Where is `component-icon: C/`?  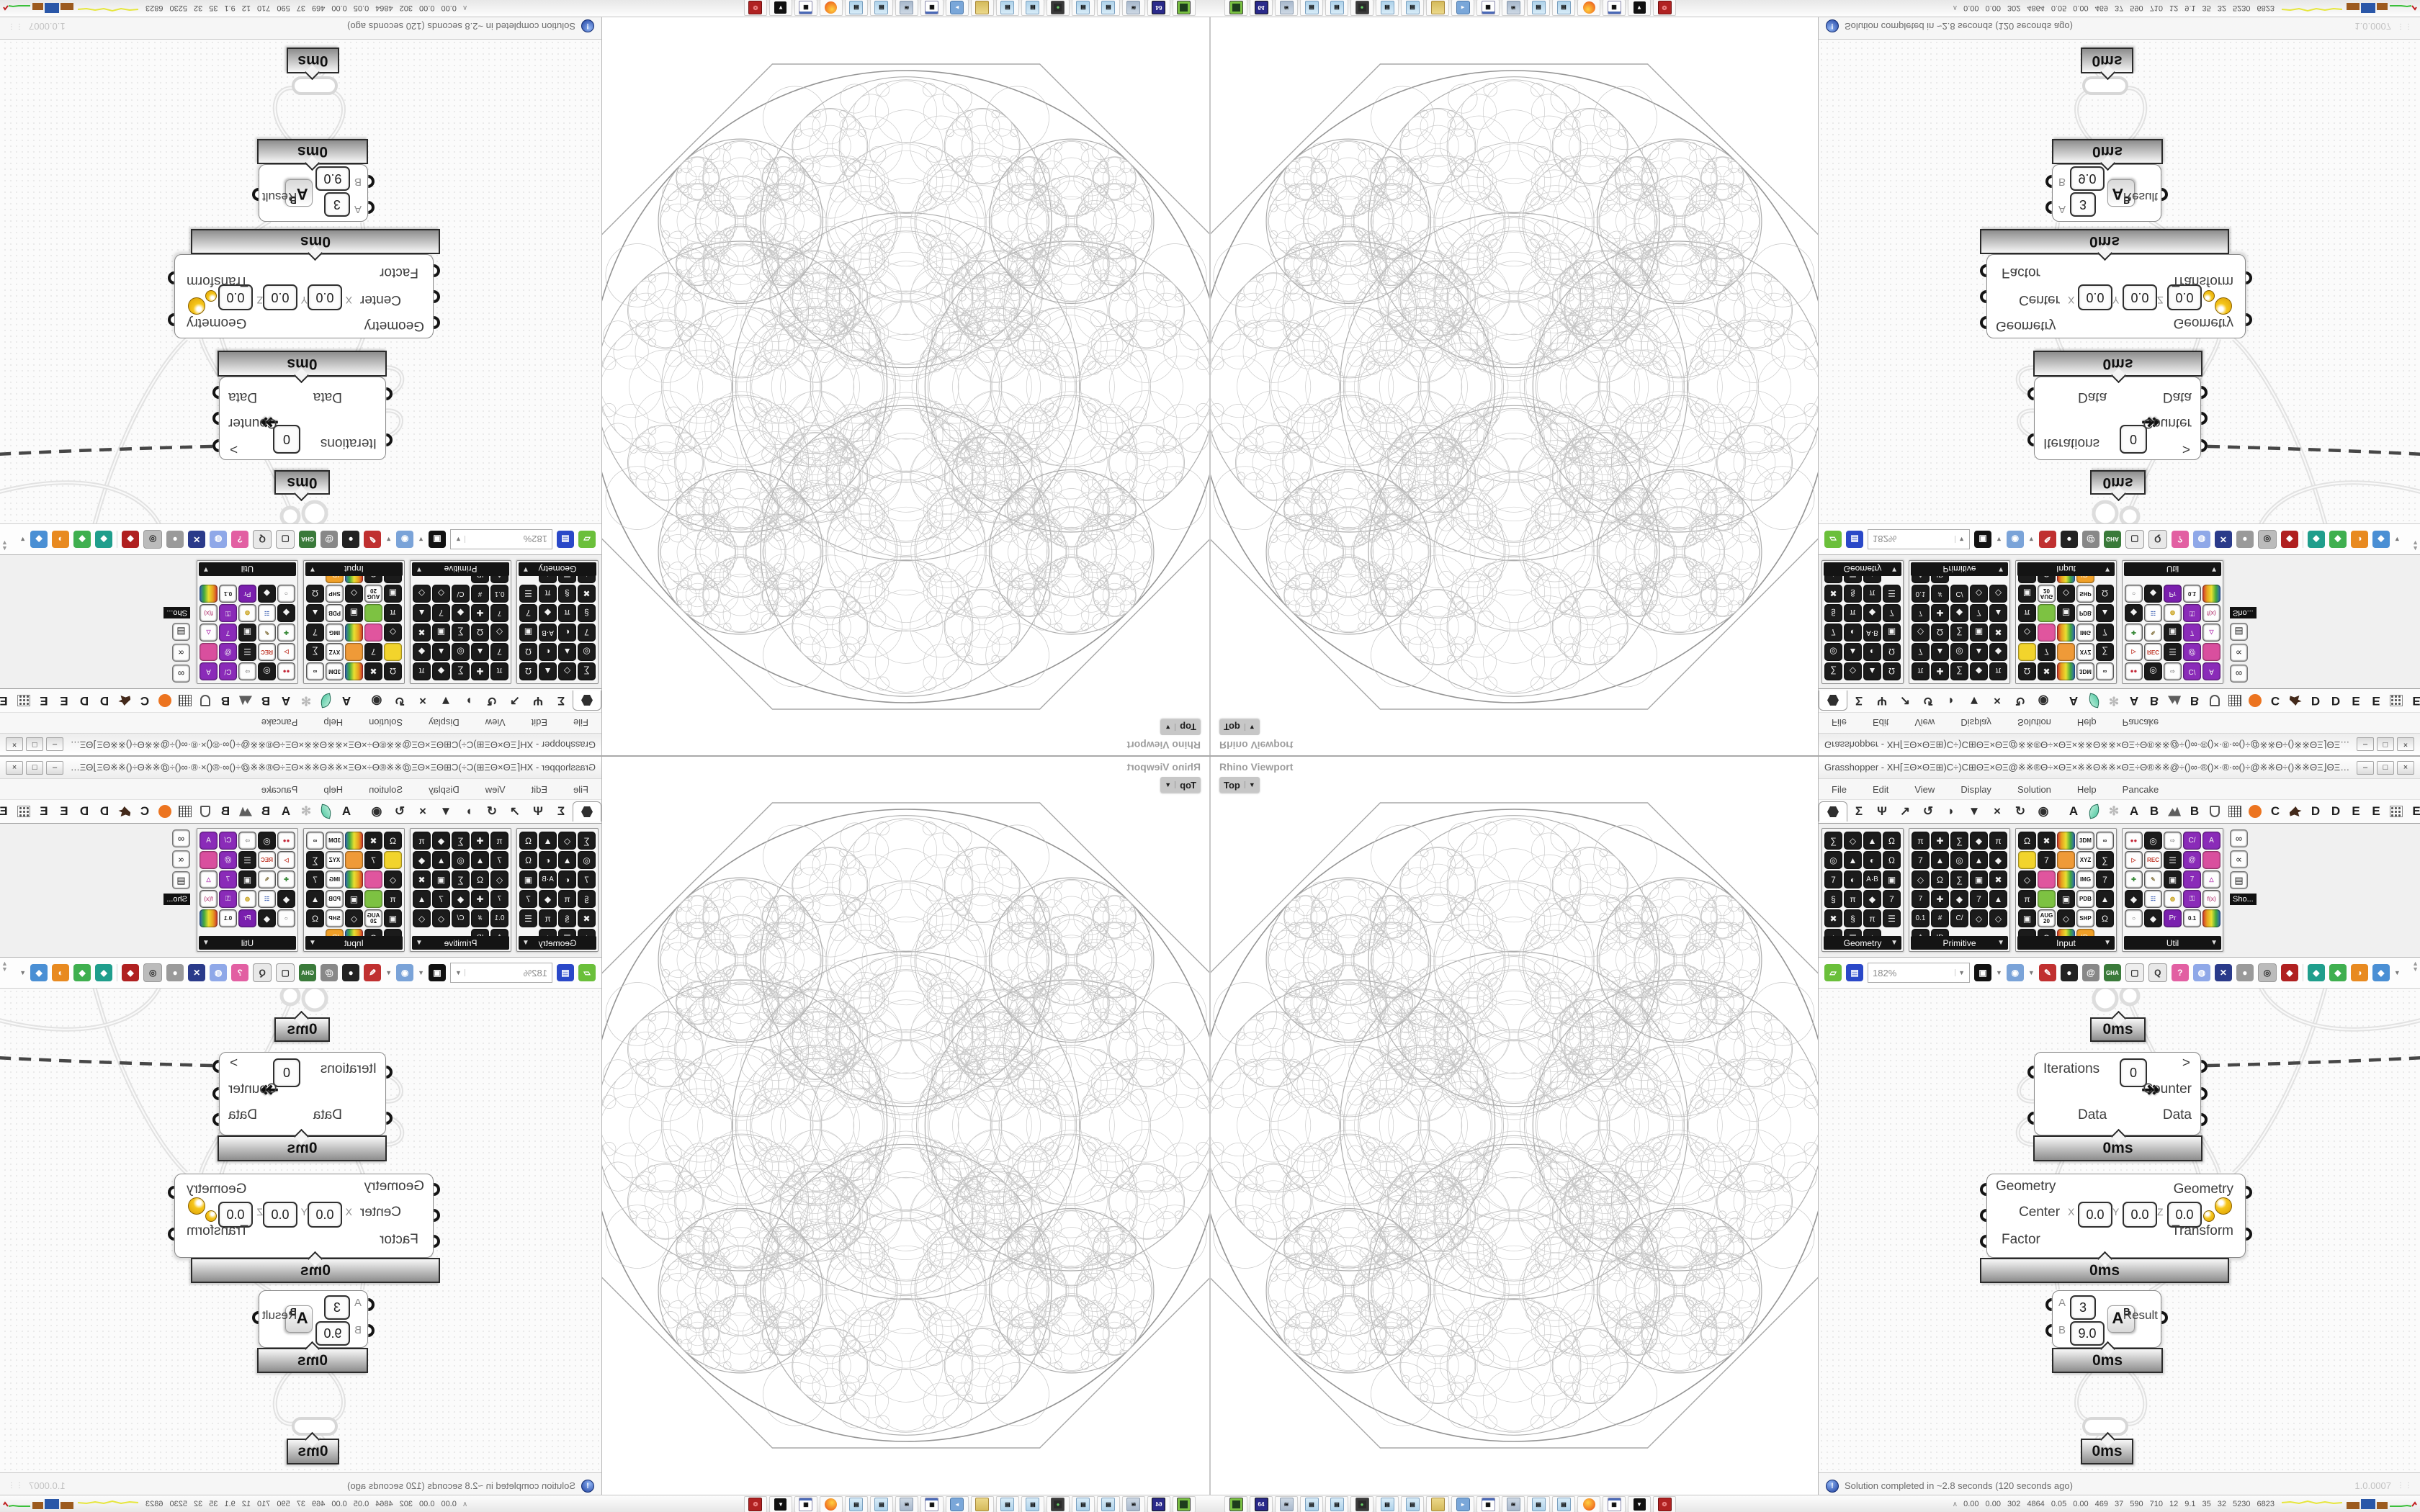
component-icon: C/ is located at coordinates (1959, 594).